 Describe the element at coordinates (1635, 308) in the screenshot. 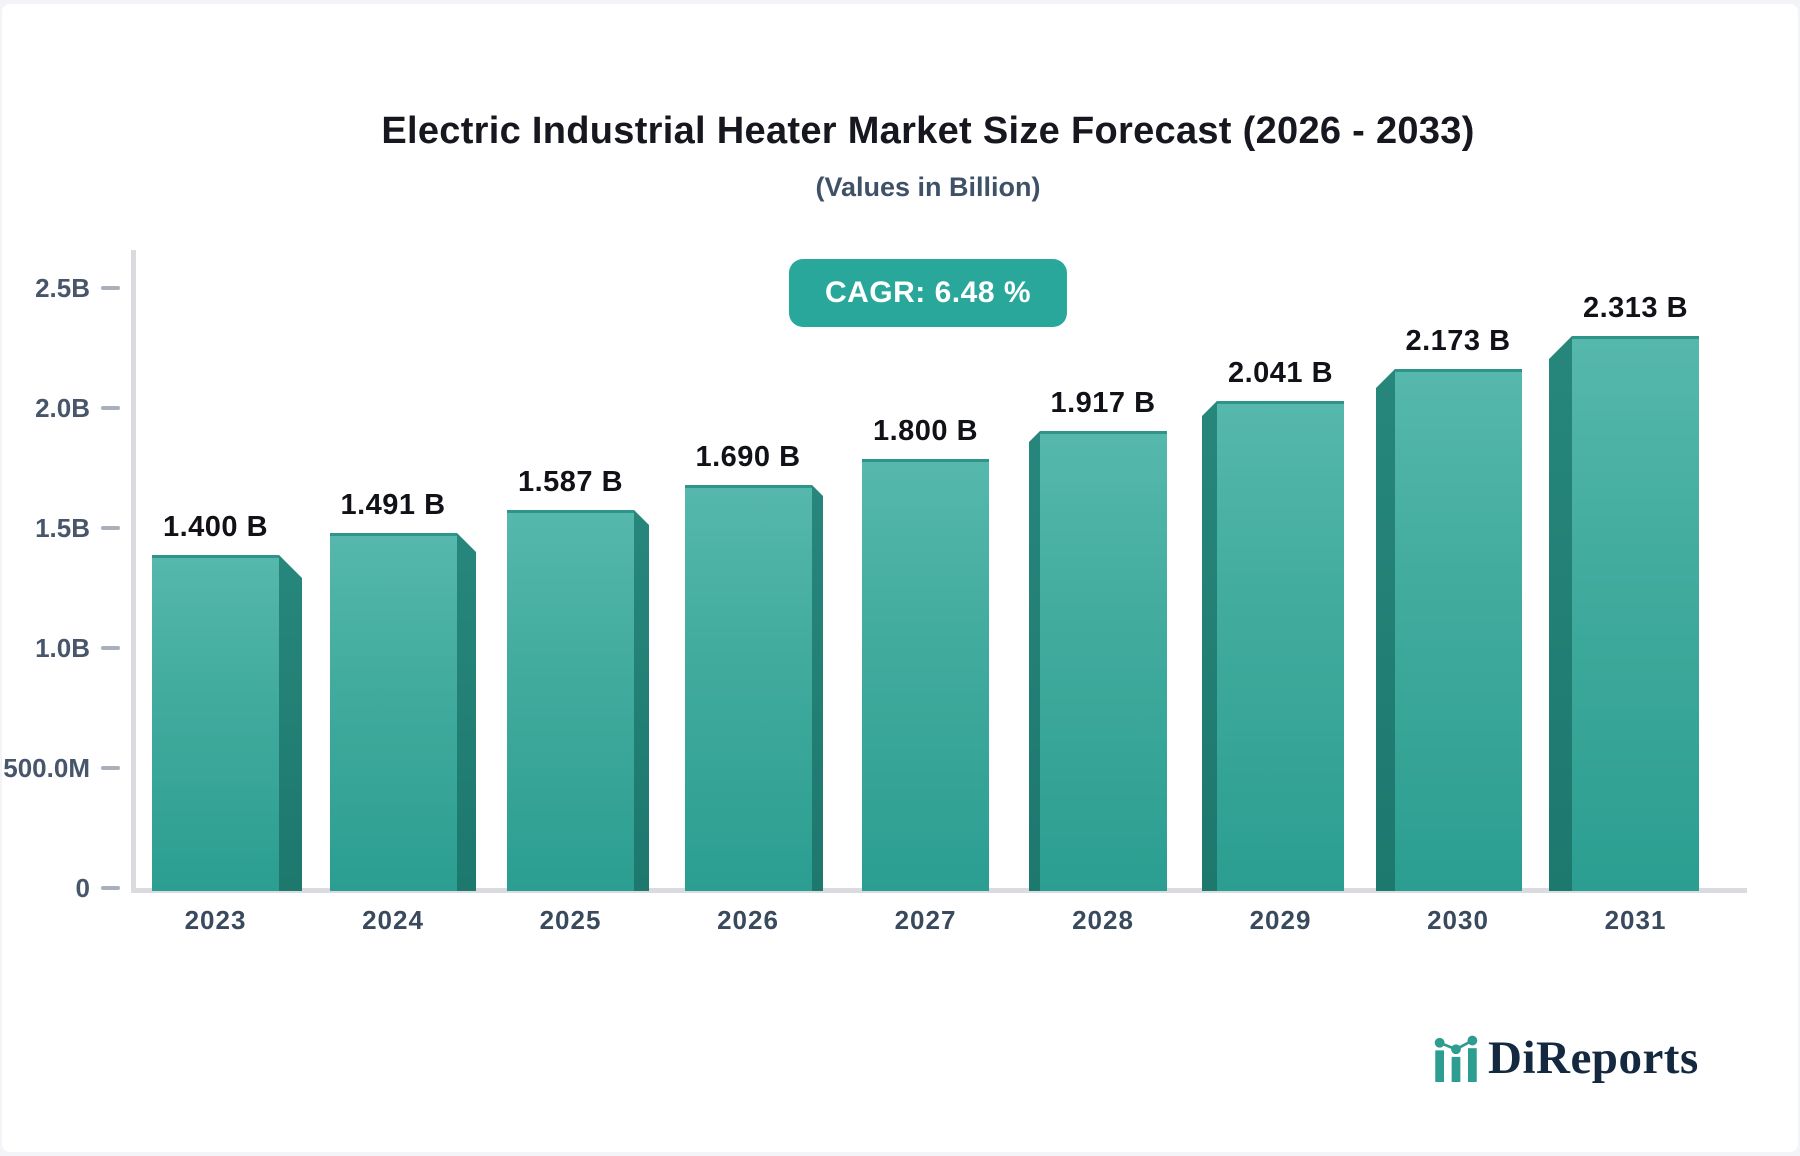

I see `bar-value-label: 2.313 B` at that location.